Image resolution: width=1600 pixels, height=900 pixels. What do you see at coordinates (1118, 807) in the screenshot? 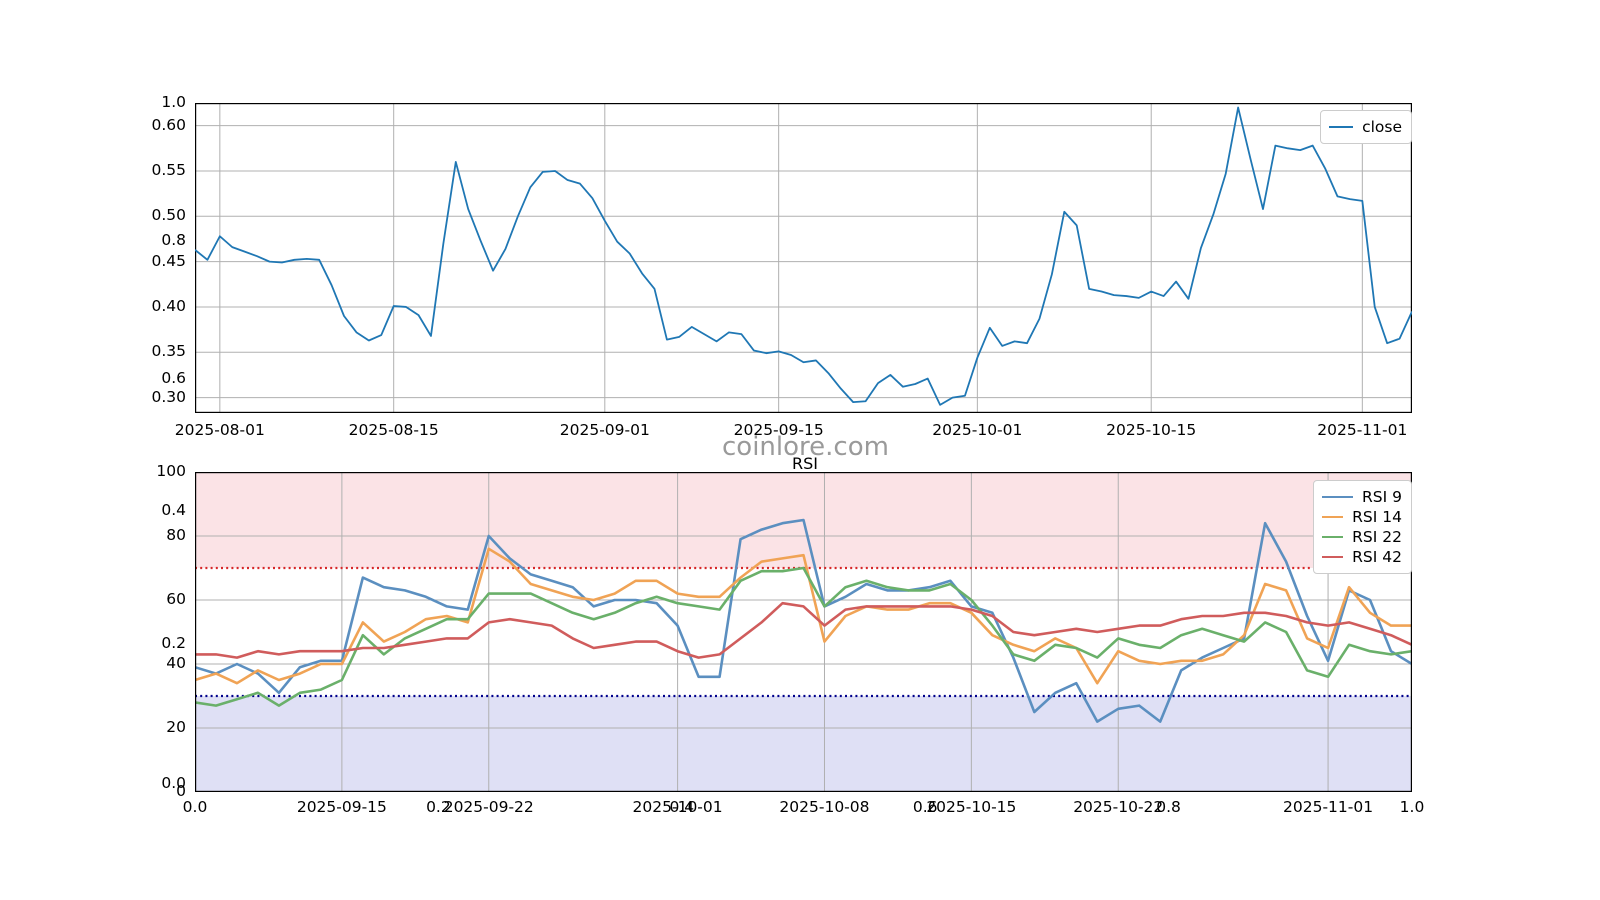
I see `rsi-x-tick-label: 2025-10-22` at bounding box center [1118, 807].